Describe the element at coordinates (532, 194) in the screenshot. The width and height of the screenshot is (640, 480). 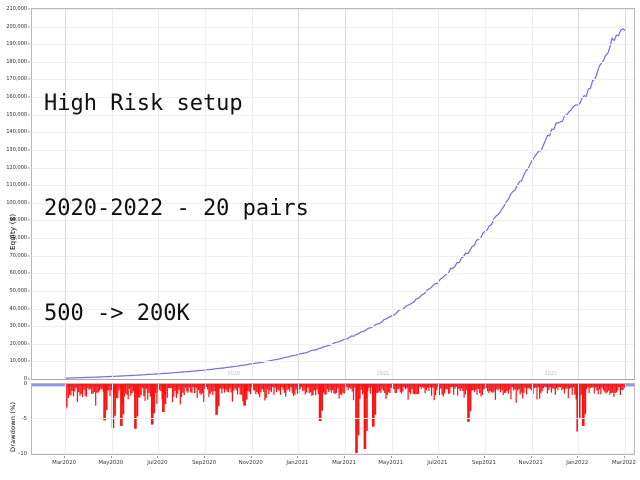
I see `equity-vgridline` at that location.